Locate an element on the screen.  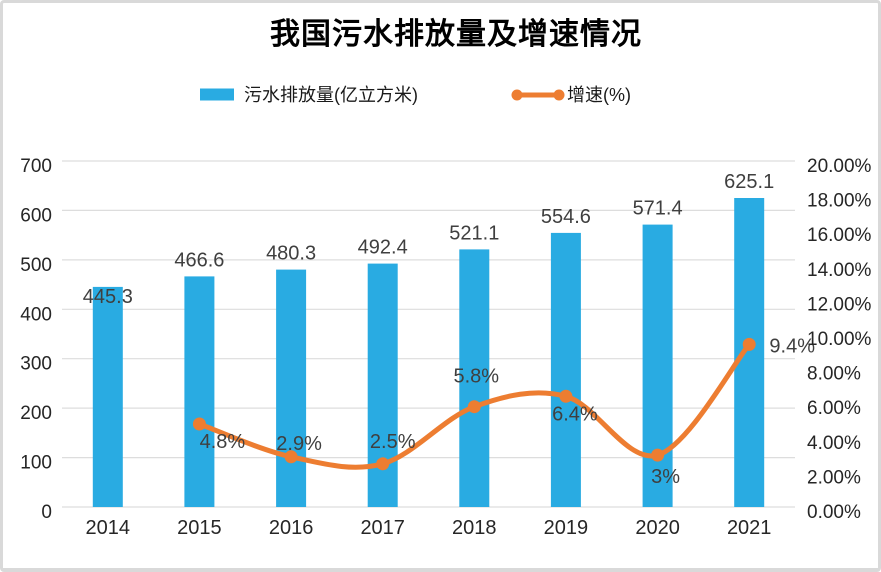
left-axis-tick-label: 600 is located at coordinates (36, 215).